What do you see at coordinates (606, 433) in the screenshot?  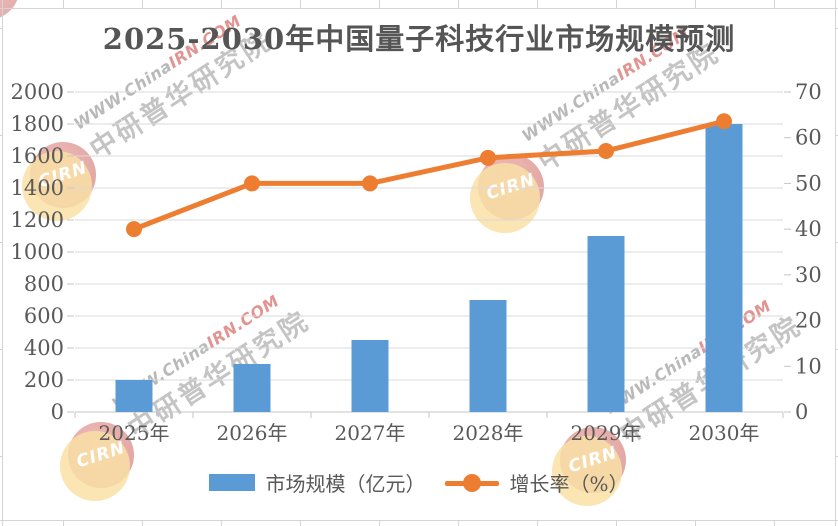 I see `x-axis-category-label: 2029年` at bounding box center [606, 433].